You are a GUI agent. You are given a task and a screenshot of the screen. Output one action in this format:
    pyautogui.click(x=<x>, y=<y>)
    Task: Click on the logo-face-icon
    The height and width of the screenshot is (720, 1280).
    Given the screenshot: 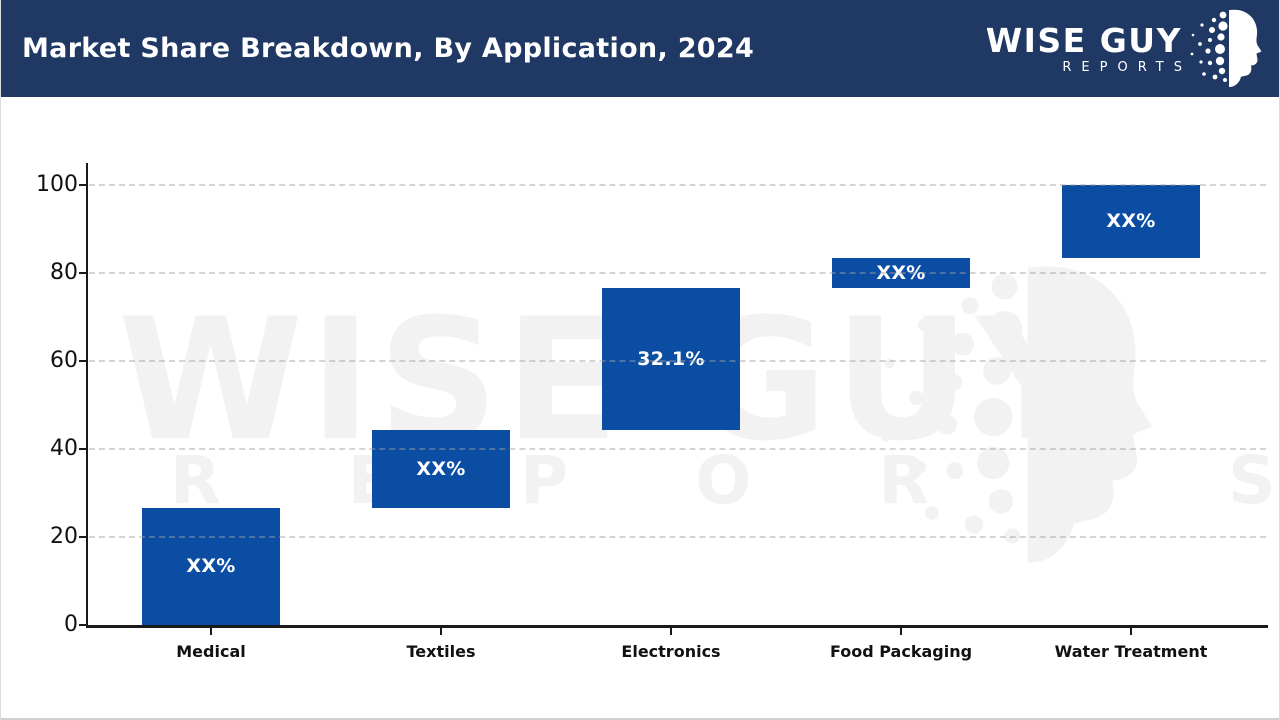 What is the action you would take?
    pyautogui.click(x=1226, y=48)
    